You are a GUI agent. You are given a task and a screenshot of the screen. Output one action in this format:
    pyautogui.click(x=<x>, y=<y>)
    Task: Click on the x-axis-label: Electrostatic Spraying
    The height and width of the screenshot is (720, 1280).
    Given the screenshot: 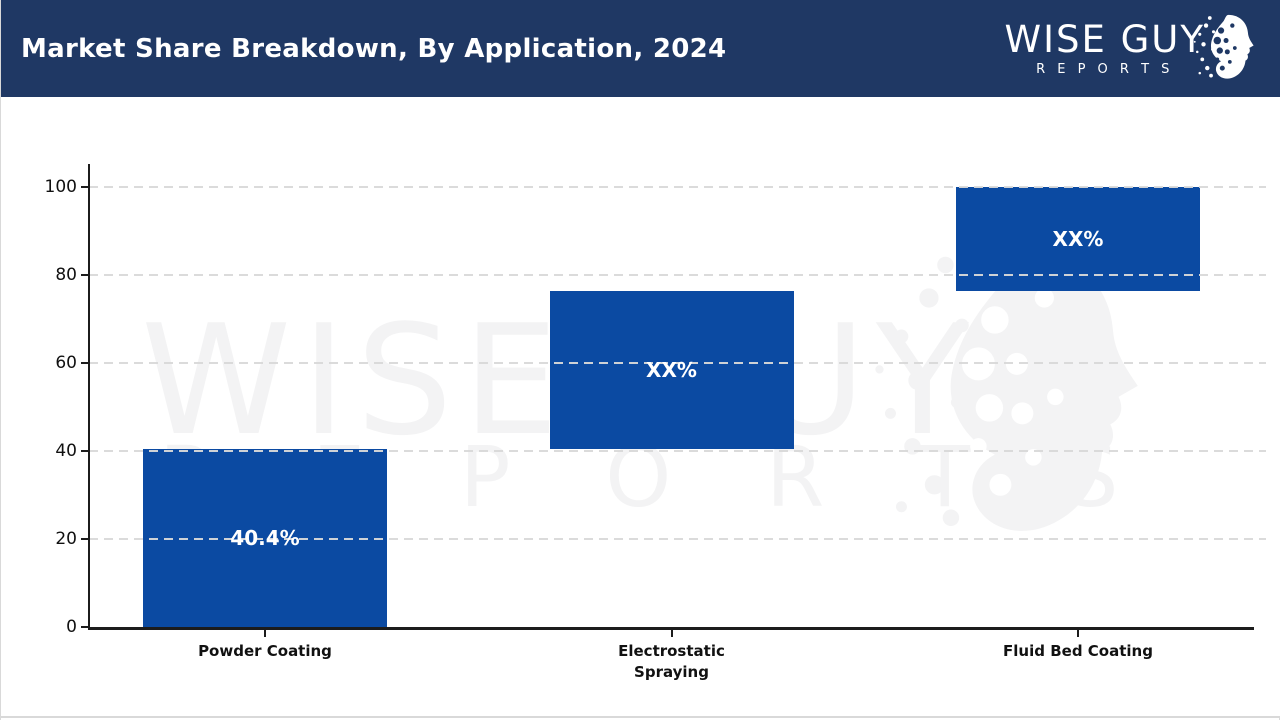 What is the action you would take?
    pyautogui.click(x=671, y=661)
    